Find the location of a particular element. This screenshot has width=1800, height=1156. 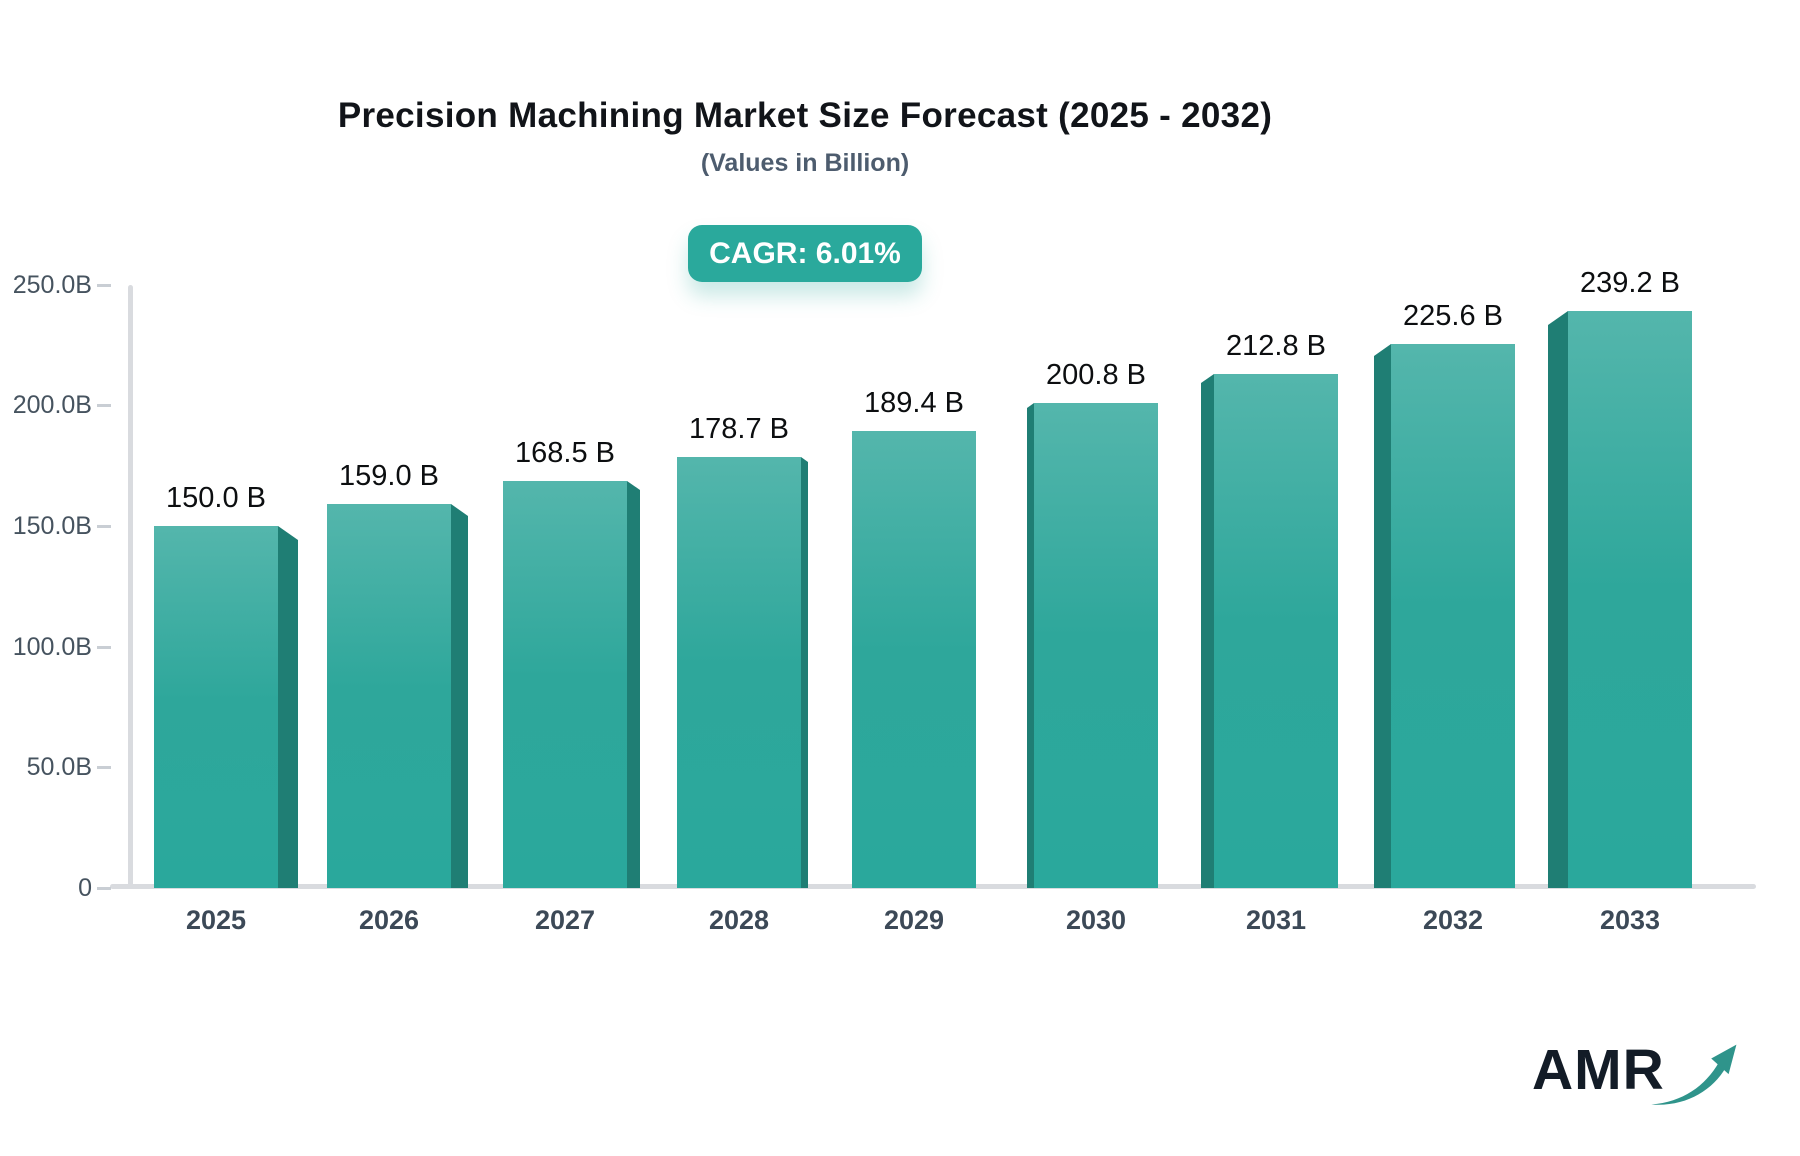

bar-2026 is located at coordinates (389, 696).